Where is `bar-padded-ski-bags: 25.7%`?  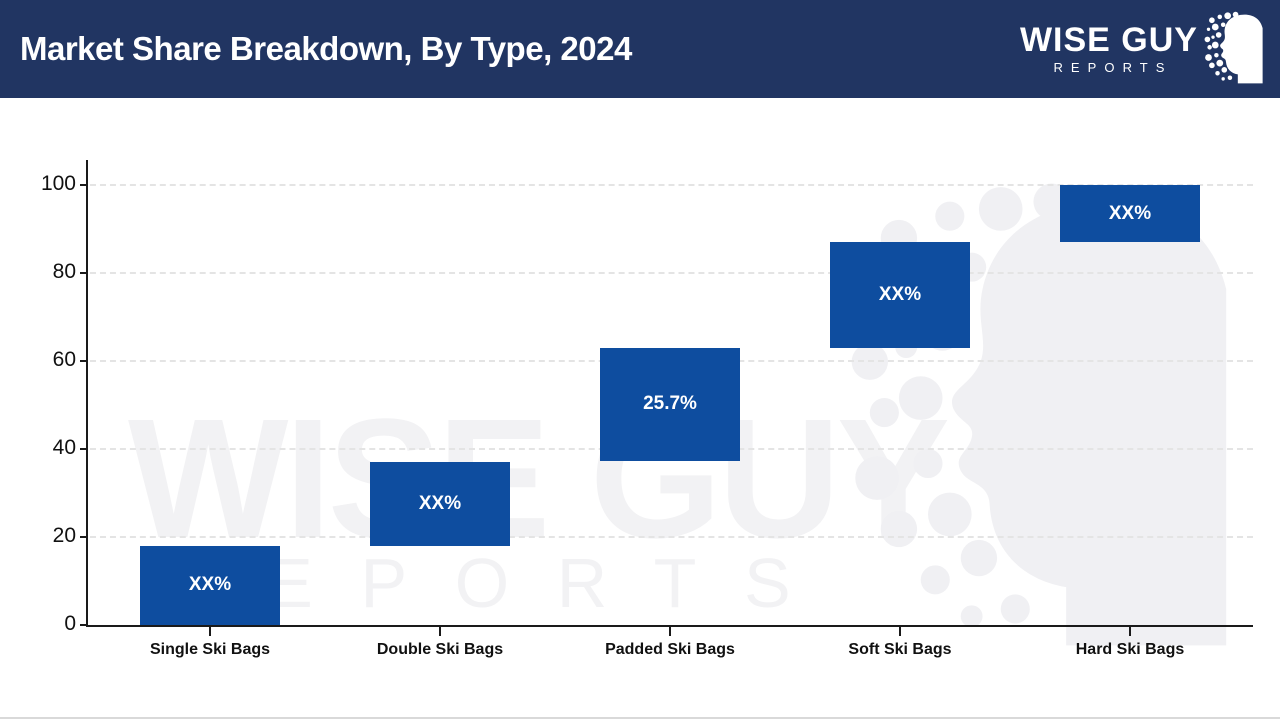 bar-padded-ski-bags: 25.7% is located at coordinates (670, 404).